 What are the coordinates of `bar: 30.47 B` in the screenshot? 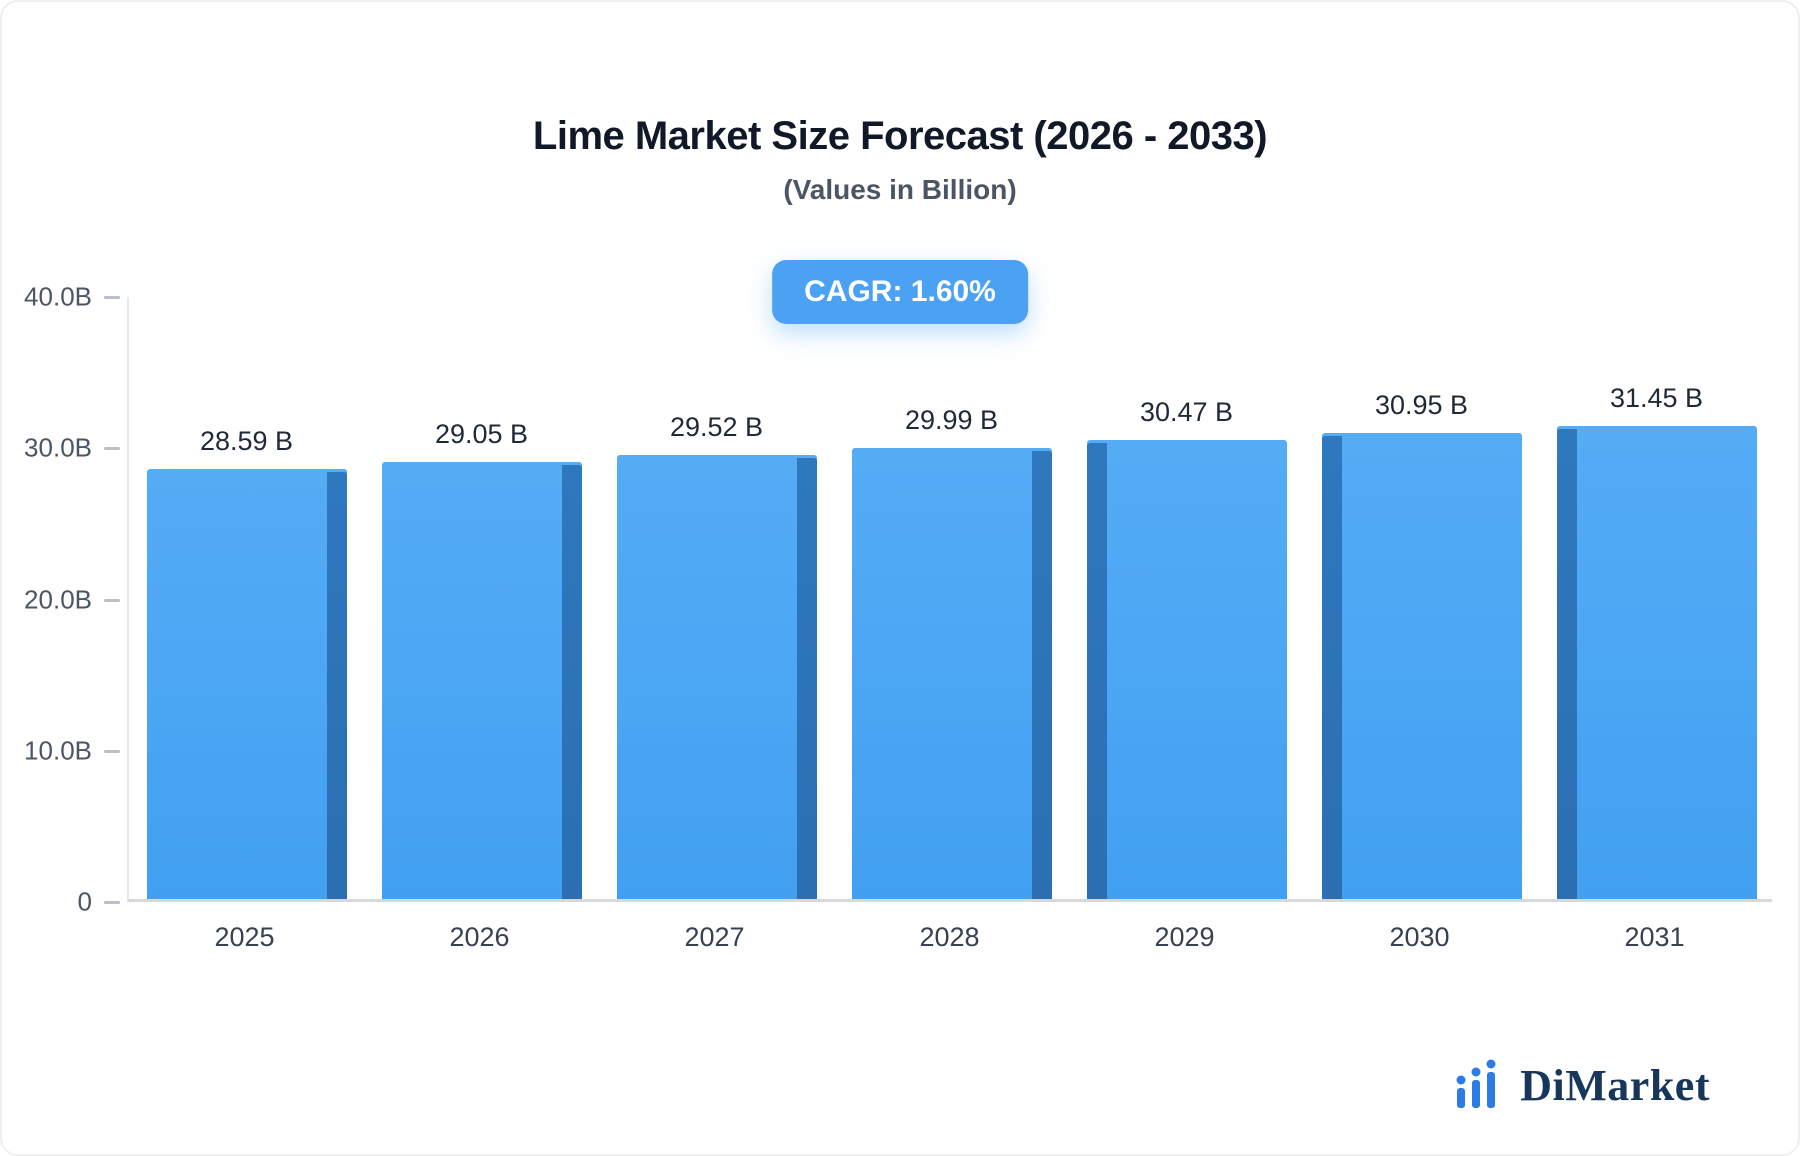 It's located at (1186, 648).